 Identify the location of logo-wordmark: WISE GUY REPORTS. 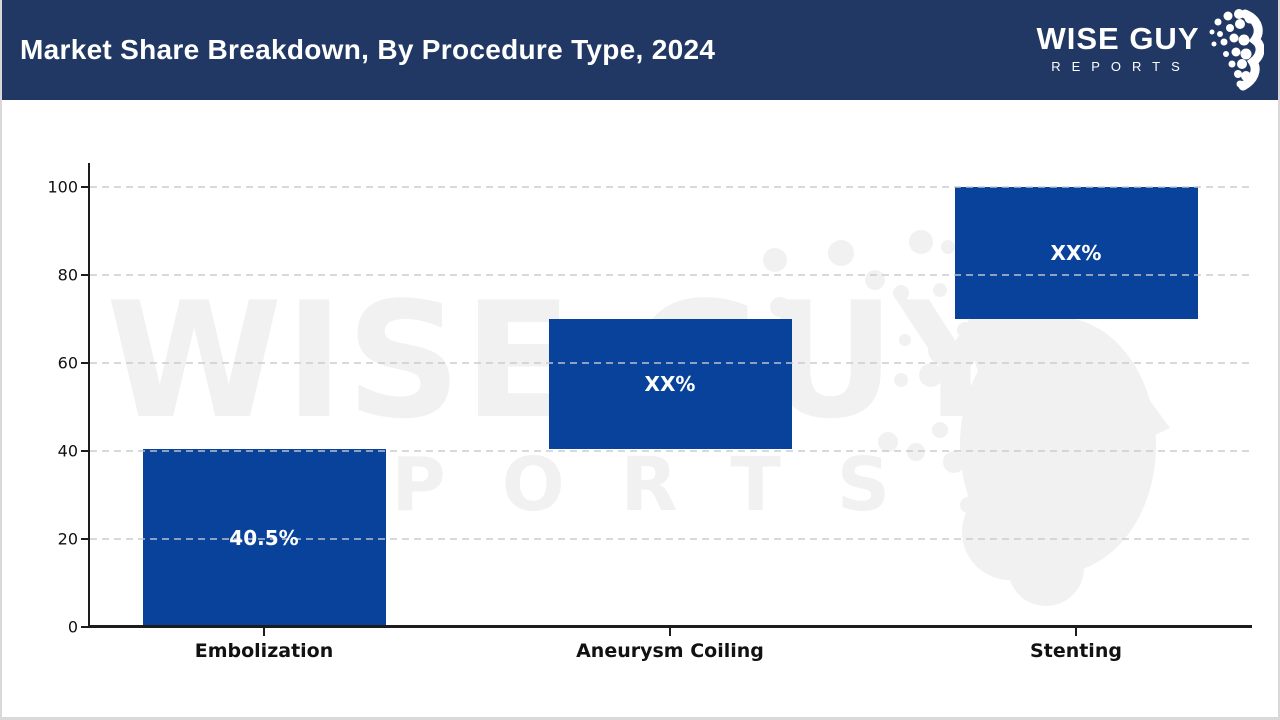
(1118, 48).